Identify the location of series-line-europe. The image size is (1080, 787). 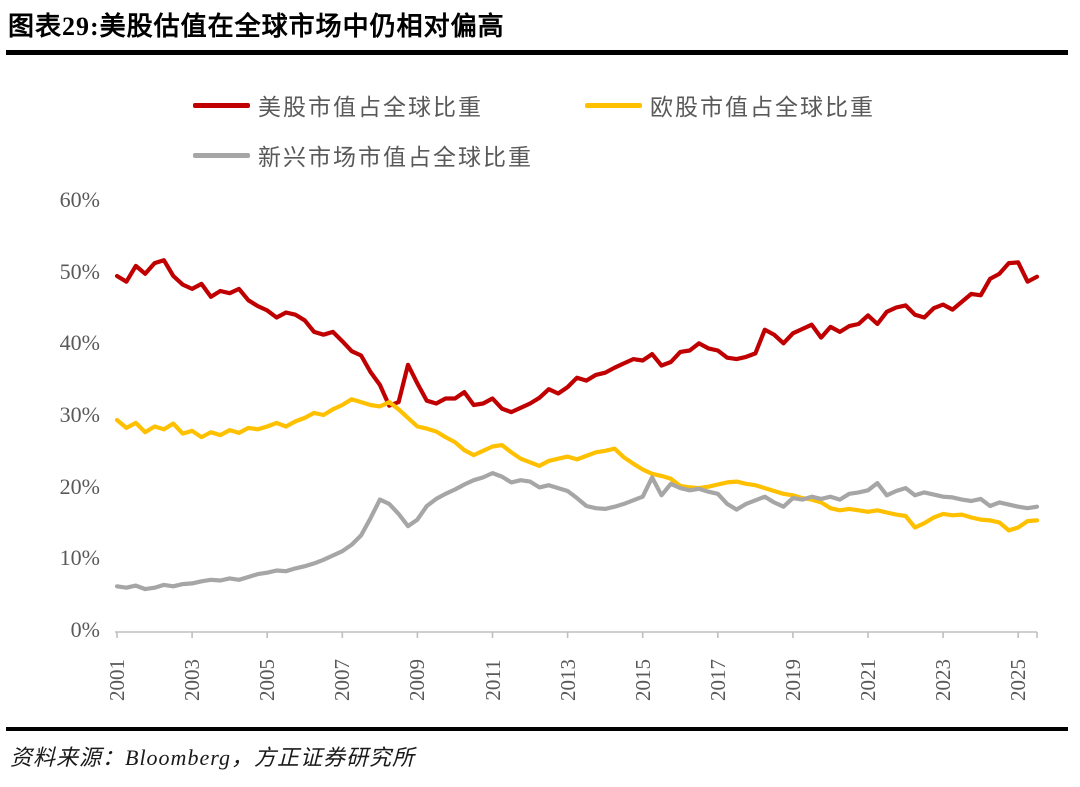
(577, 465).